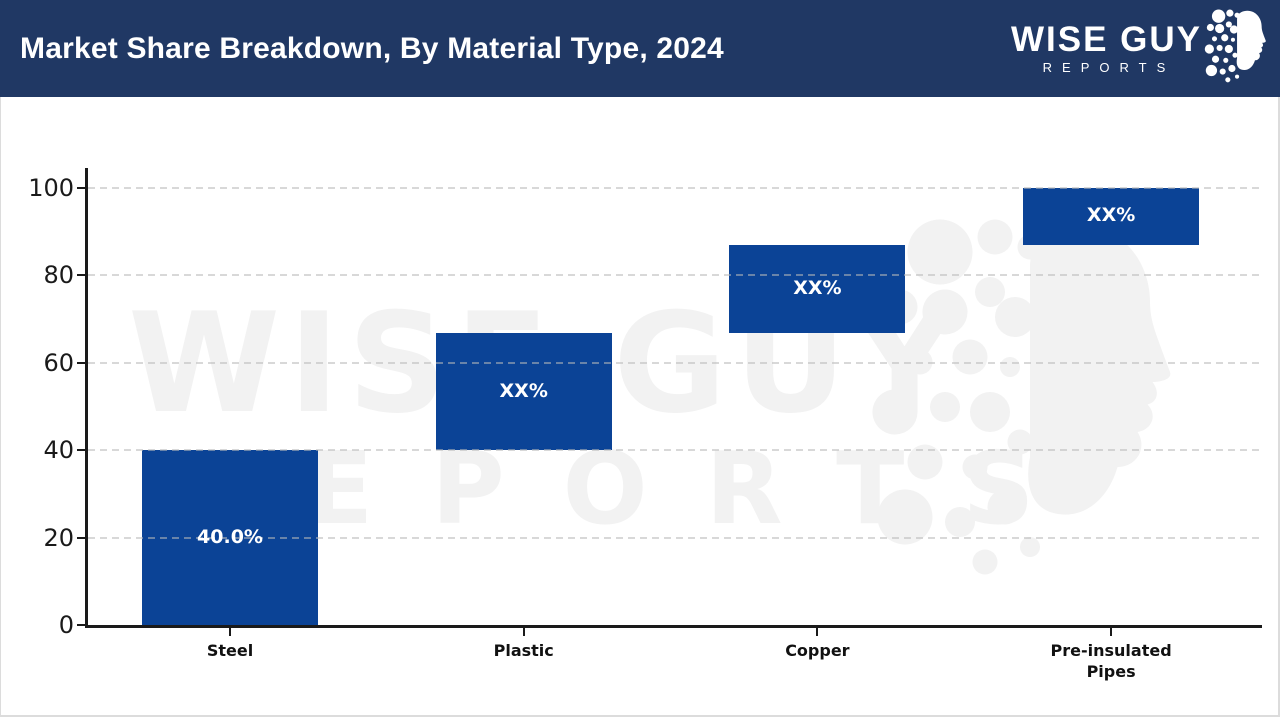 The height and width of the screenshot is (720, 1280). I want to click on bar-value-label: 40.0%, so click(230, 536).